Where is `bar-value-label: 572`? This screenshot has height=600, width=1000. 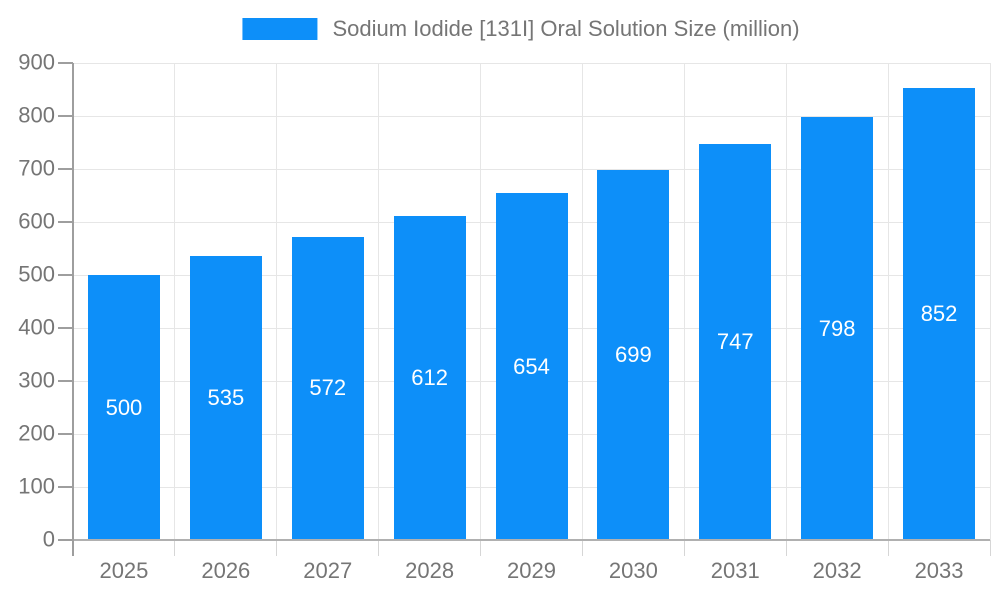
bar-value-label: 572 is located at coordinates (328, 388).